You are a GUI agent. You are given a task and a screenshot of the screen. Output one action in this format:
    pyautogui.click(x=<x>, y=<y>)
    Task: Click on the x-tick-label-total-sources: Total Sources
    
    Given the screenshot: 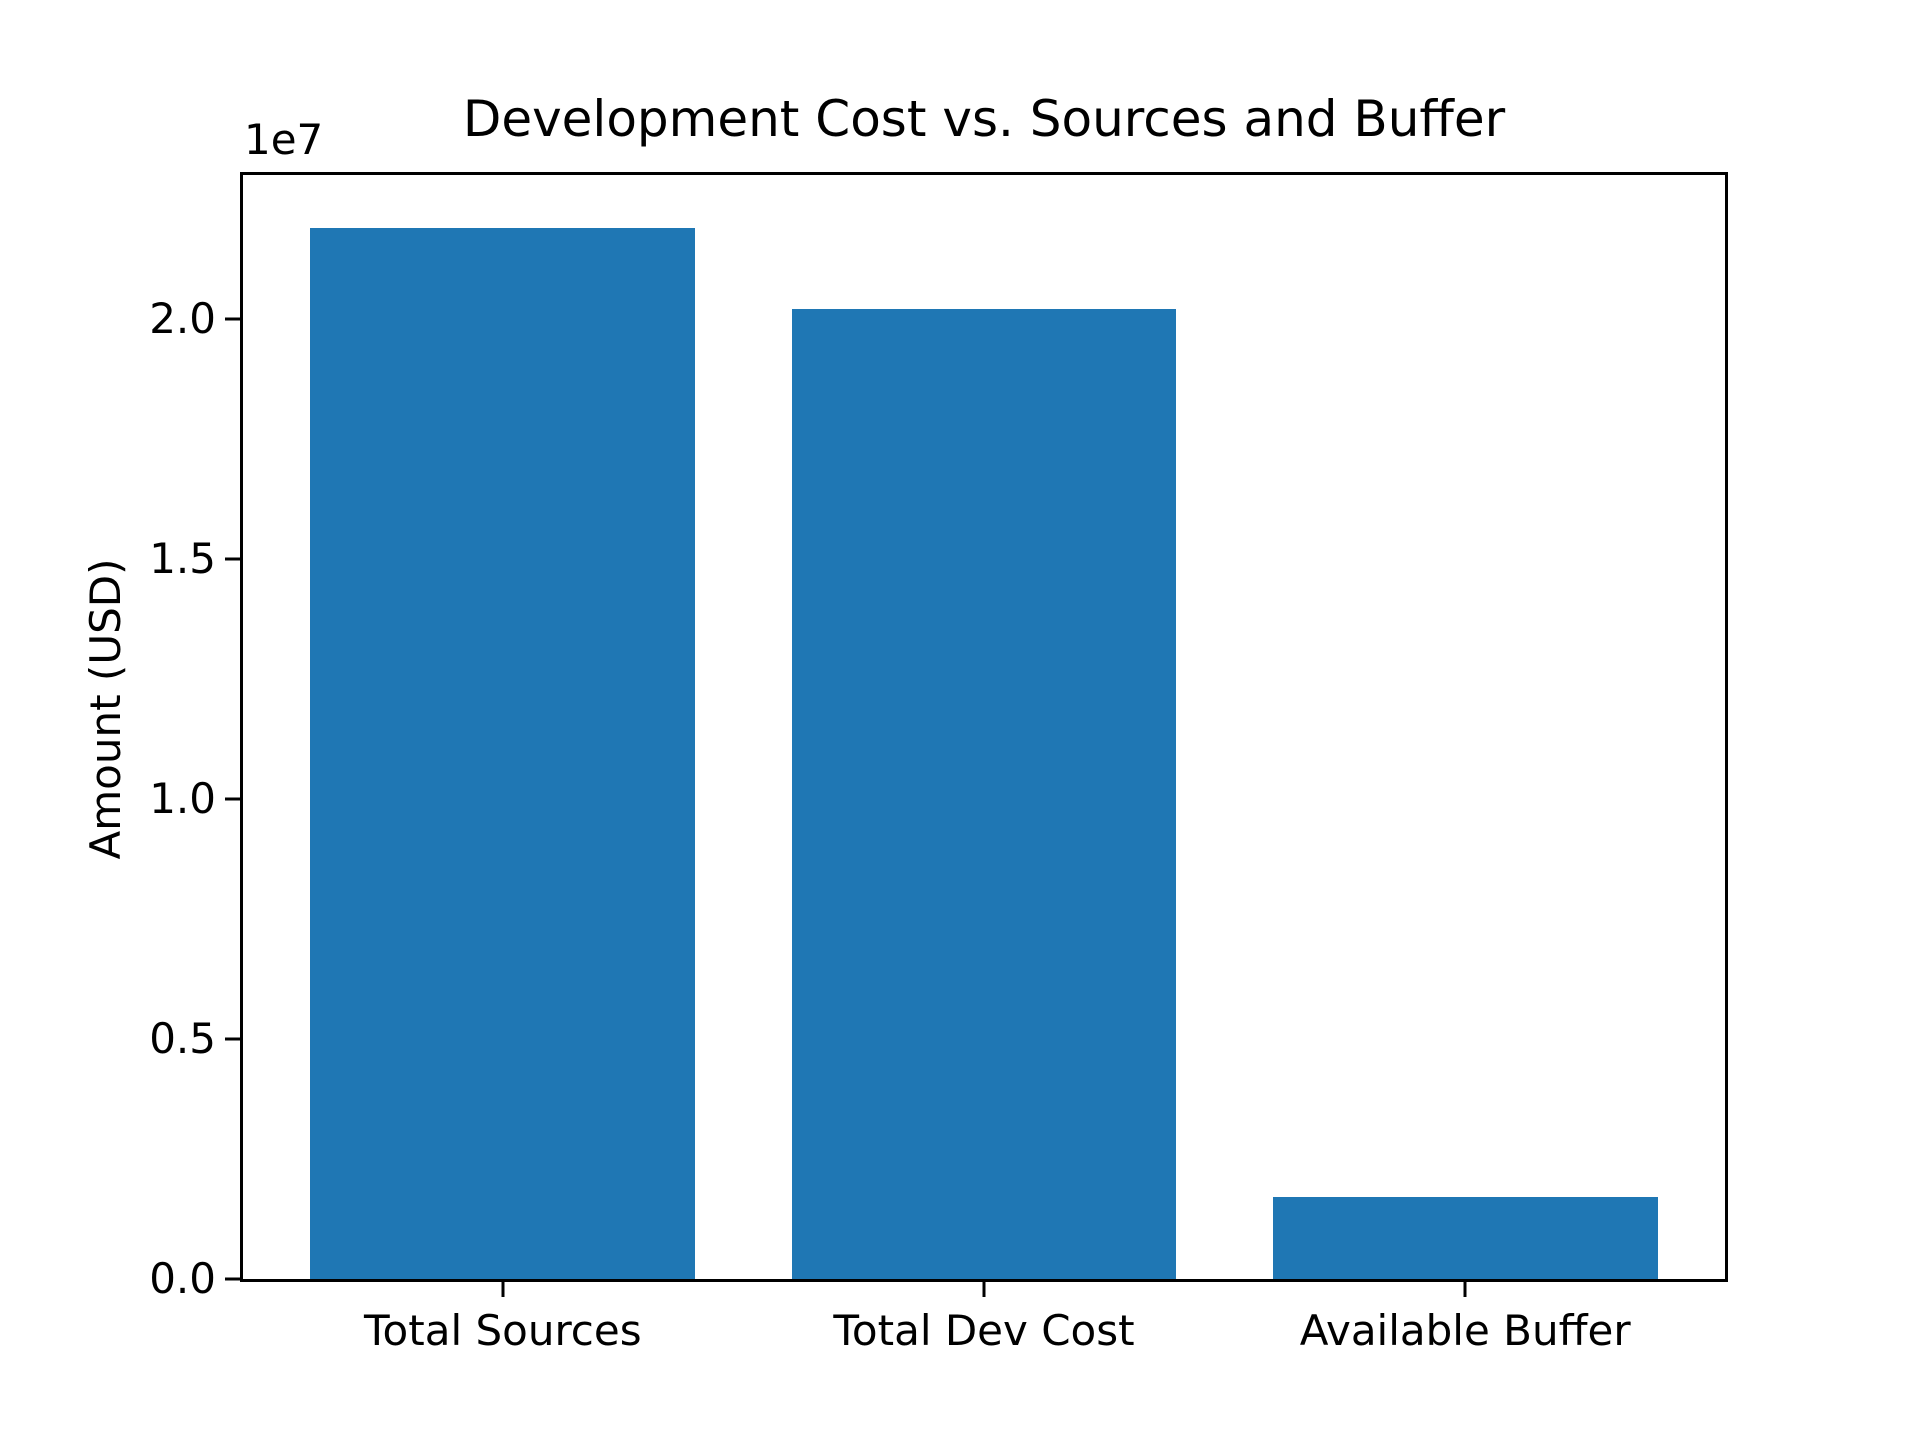 What is the action you would take?
    pyautogui.click(x=503, y=1330)
    